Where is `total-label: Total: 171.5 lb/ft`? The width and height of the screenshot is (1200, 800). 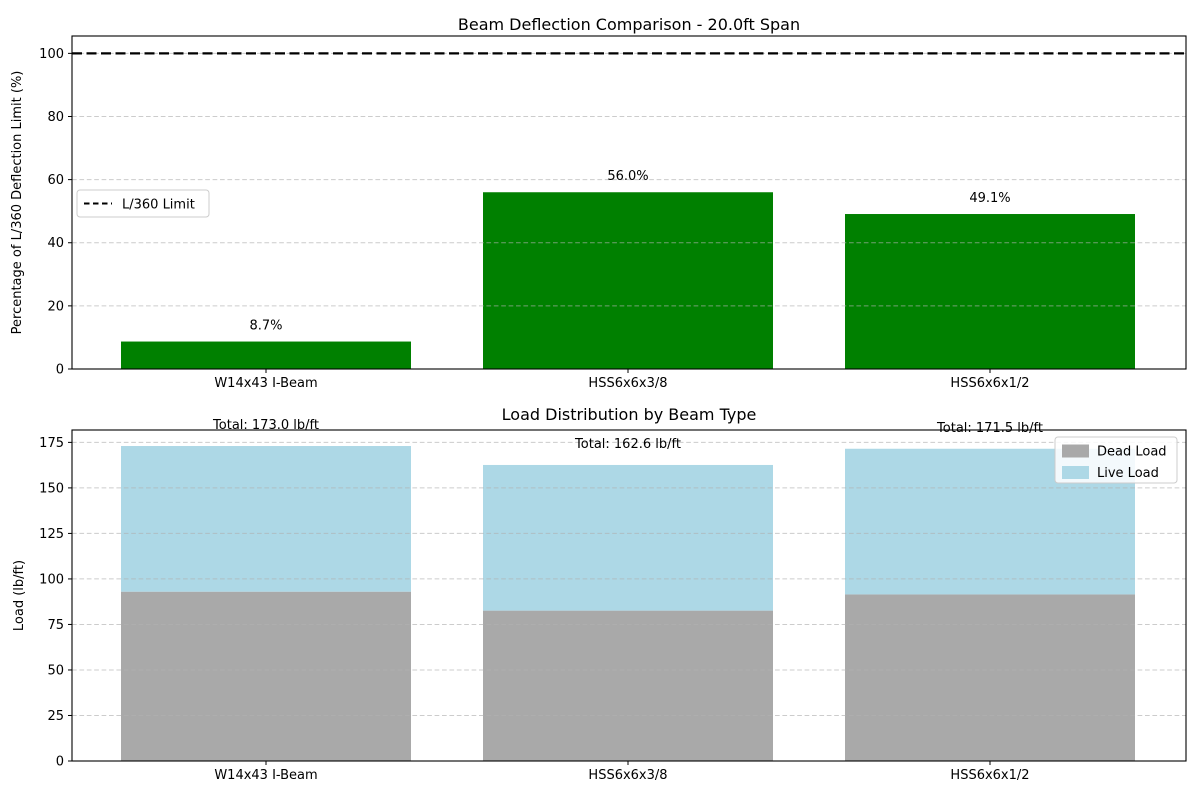
total-label: Total: 171.5 lb/ft is located at coordinates (989, 428).